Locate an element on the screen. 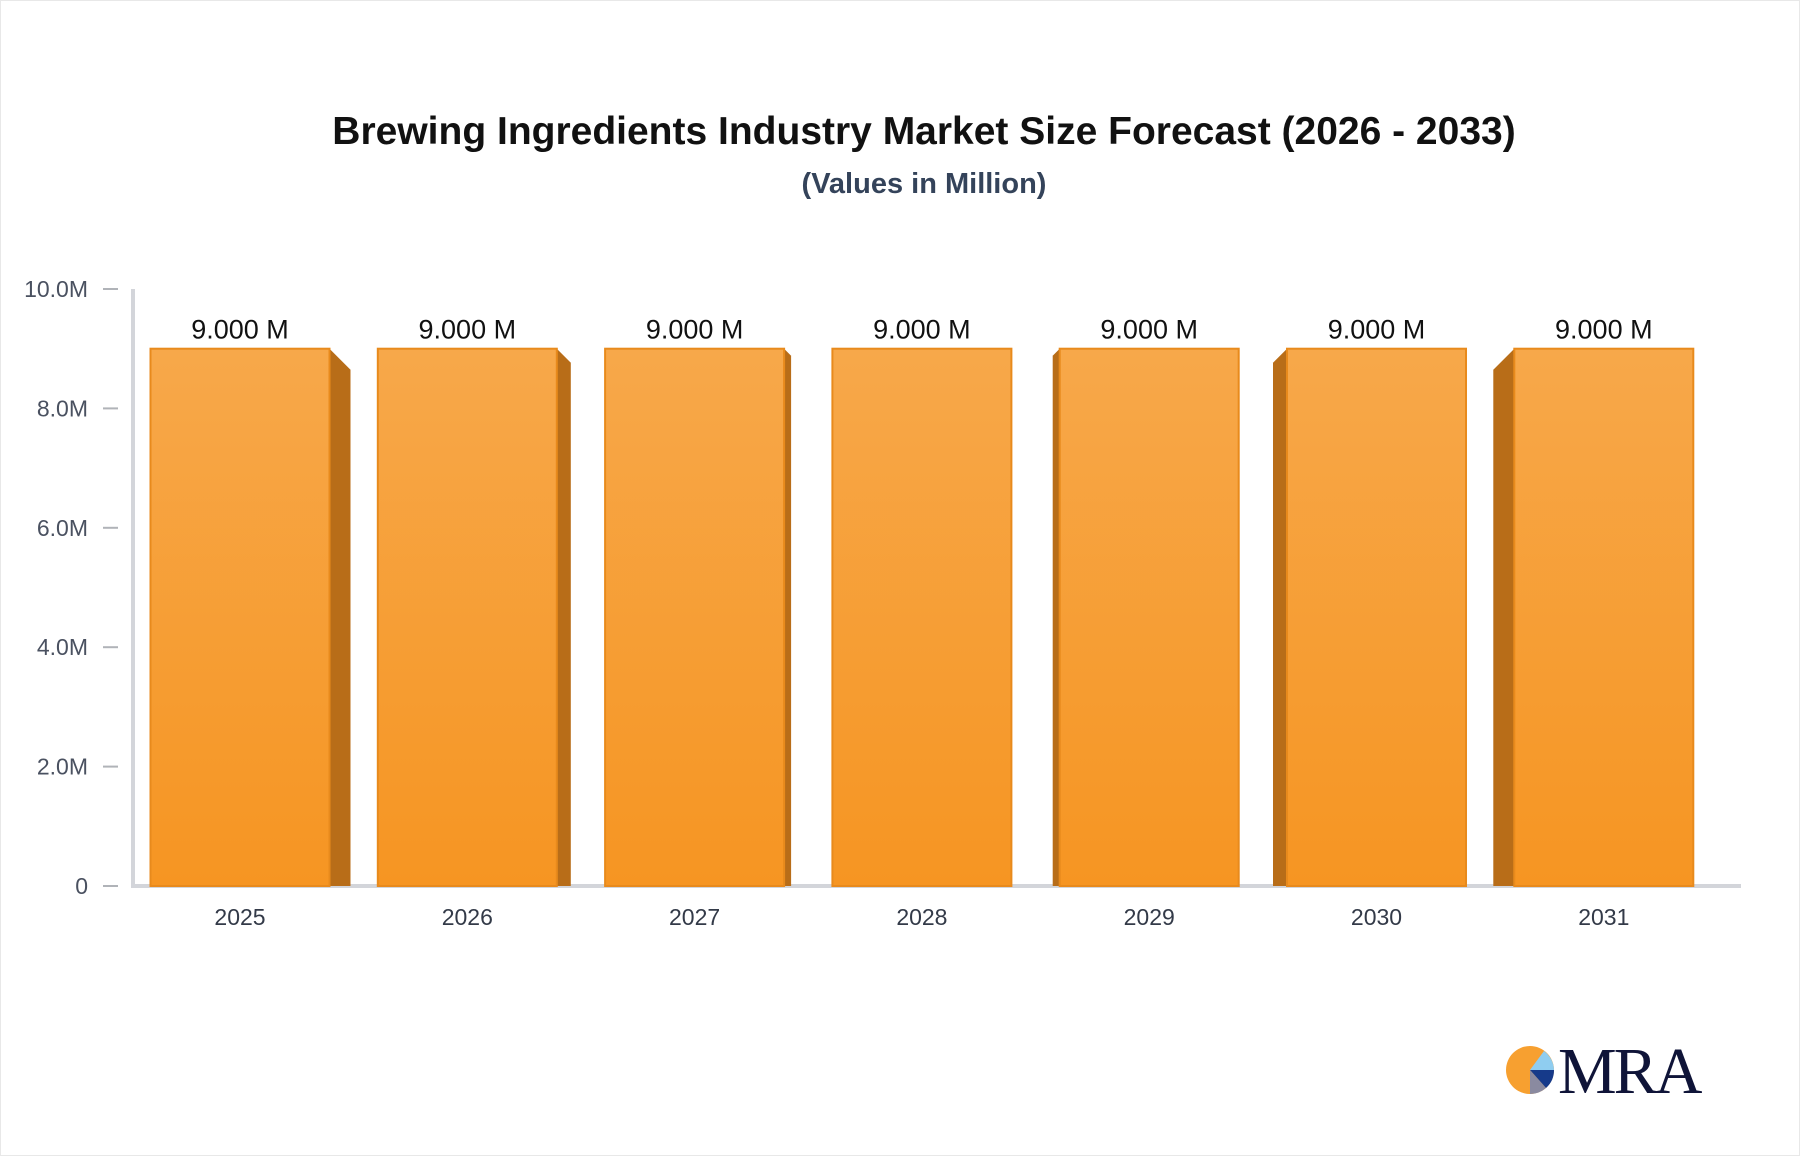 This screenshot has height=1156, width=1800. y-tick-label: 10.0M is located at coordinates (56, 289).